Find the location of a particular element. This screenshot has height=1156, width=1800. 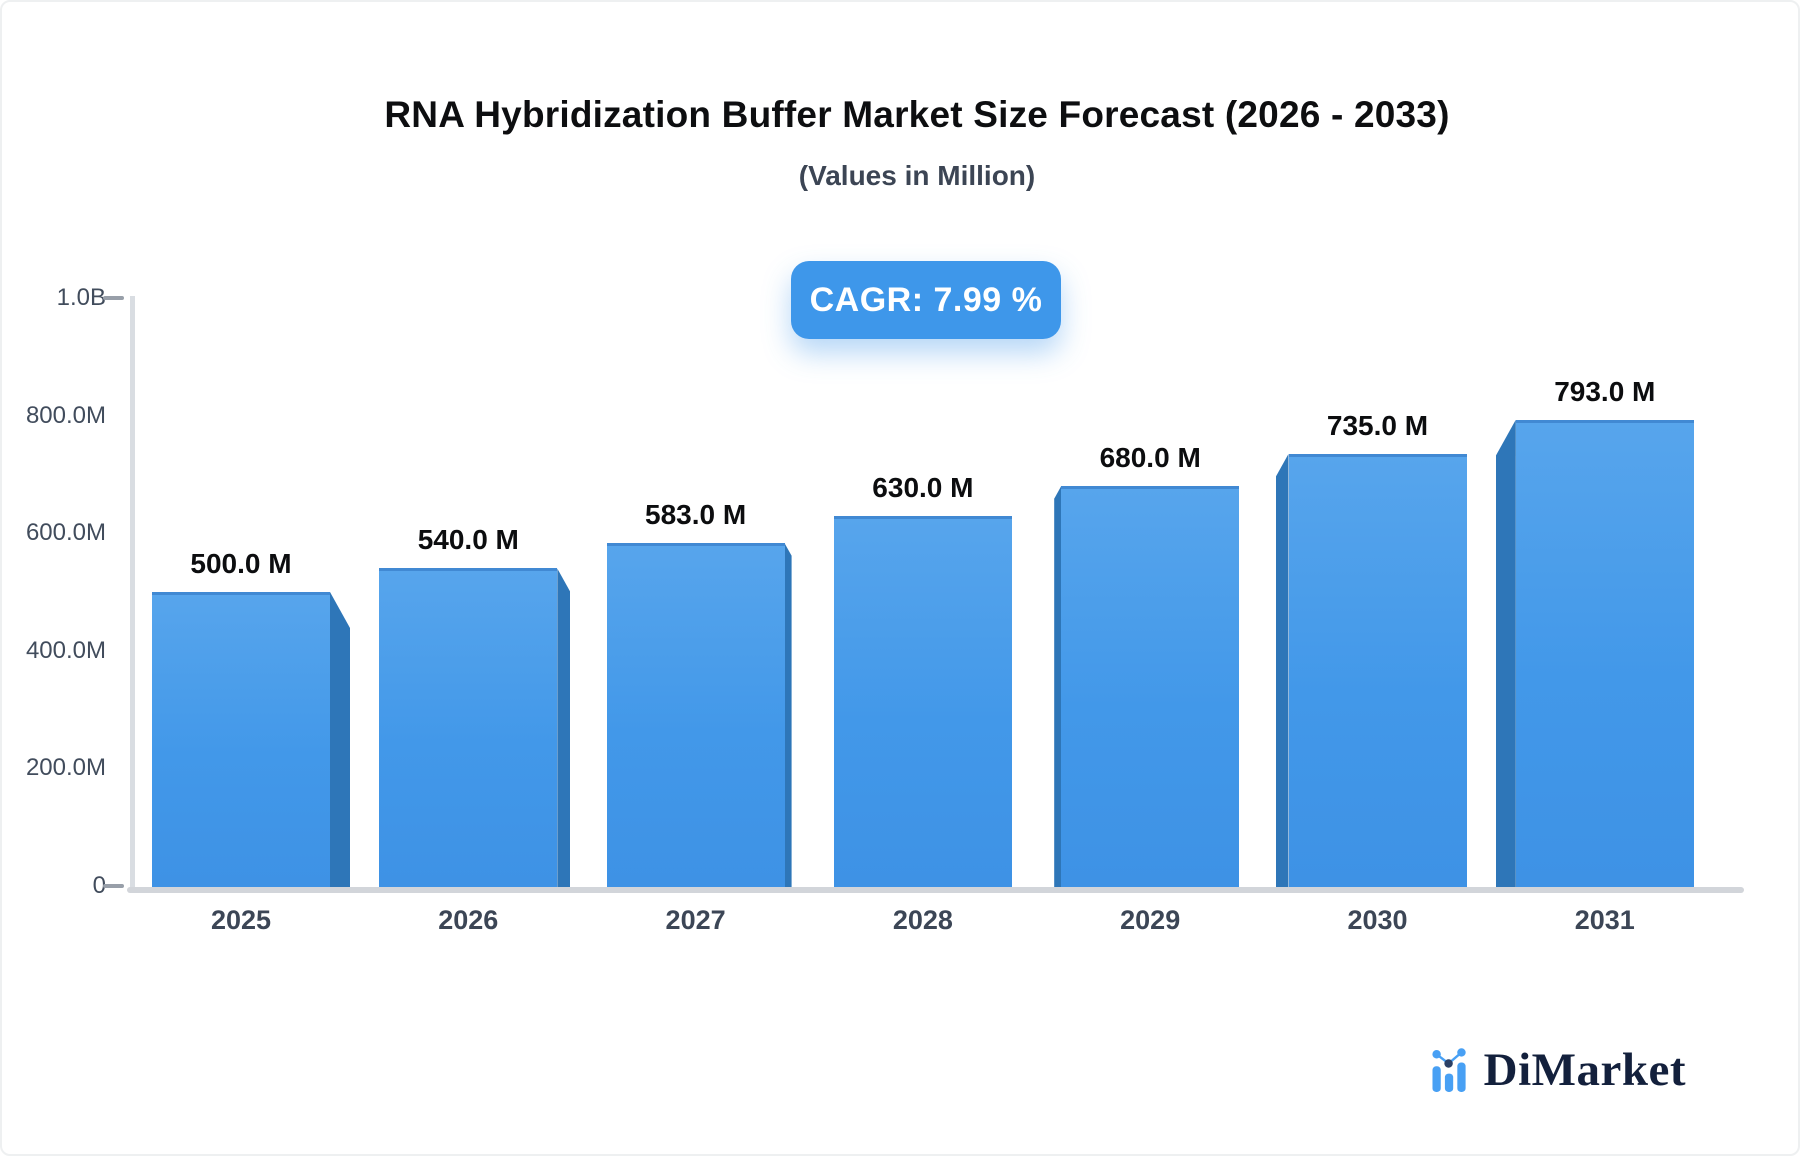

bar-value-label-2030: 735.0 M is located at coordinates (1377, 425).